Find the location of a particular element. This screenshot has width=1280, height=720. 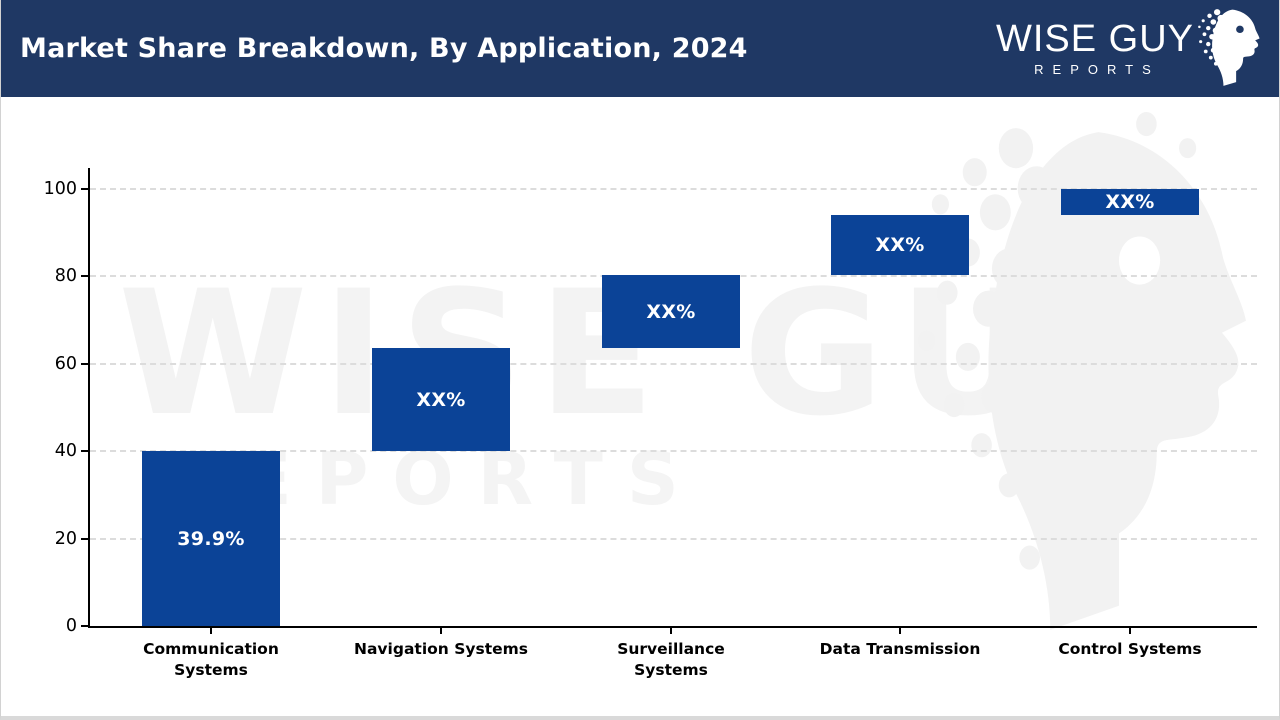

x-tick-label: Surveillance Systems is located at coordinates (671, 660).